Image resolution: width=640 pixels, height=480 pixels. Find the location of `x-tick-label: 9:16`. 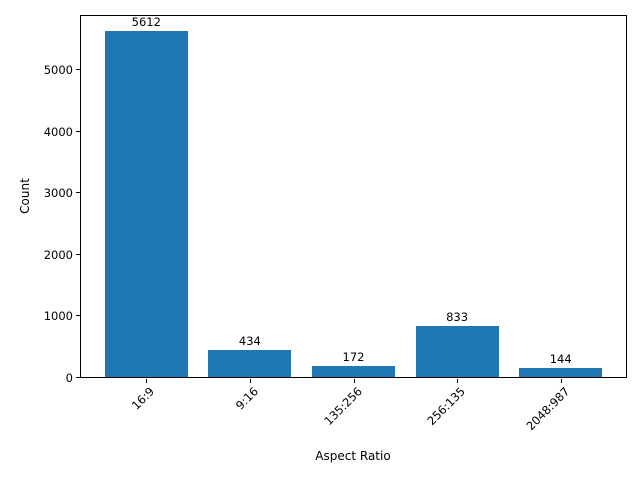

x-tick-label: 9:16 is located at coordinates (247, 398).